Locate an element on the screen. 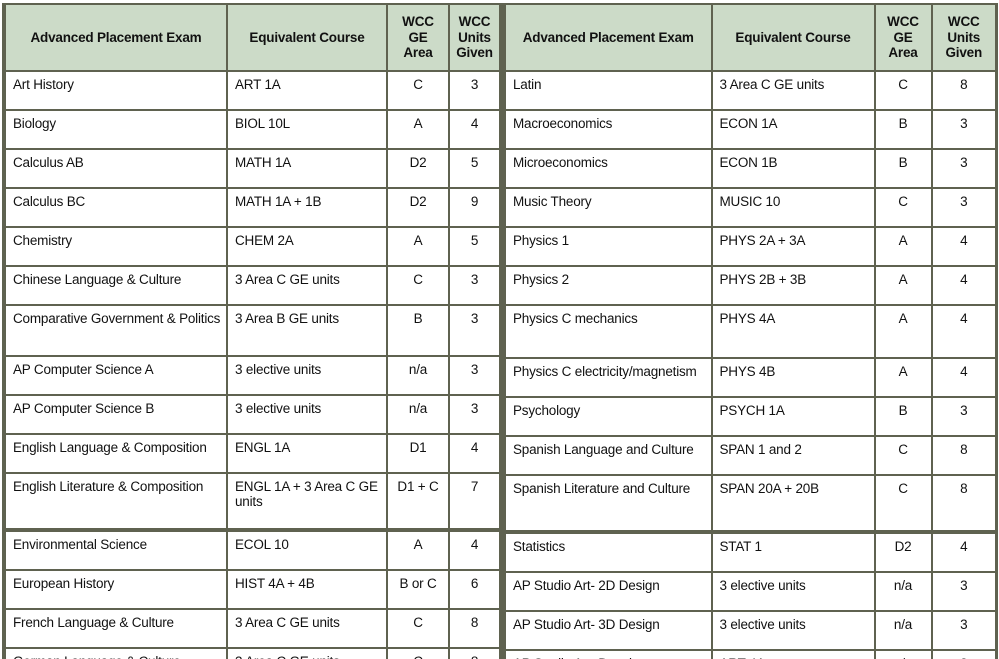 Image resolution: width=999 pixels, height=659 pixels. row-exam-cell: Environmental Science is located at coordinates (115, 549).